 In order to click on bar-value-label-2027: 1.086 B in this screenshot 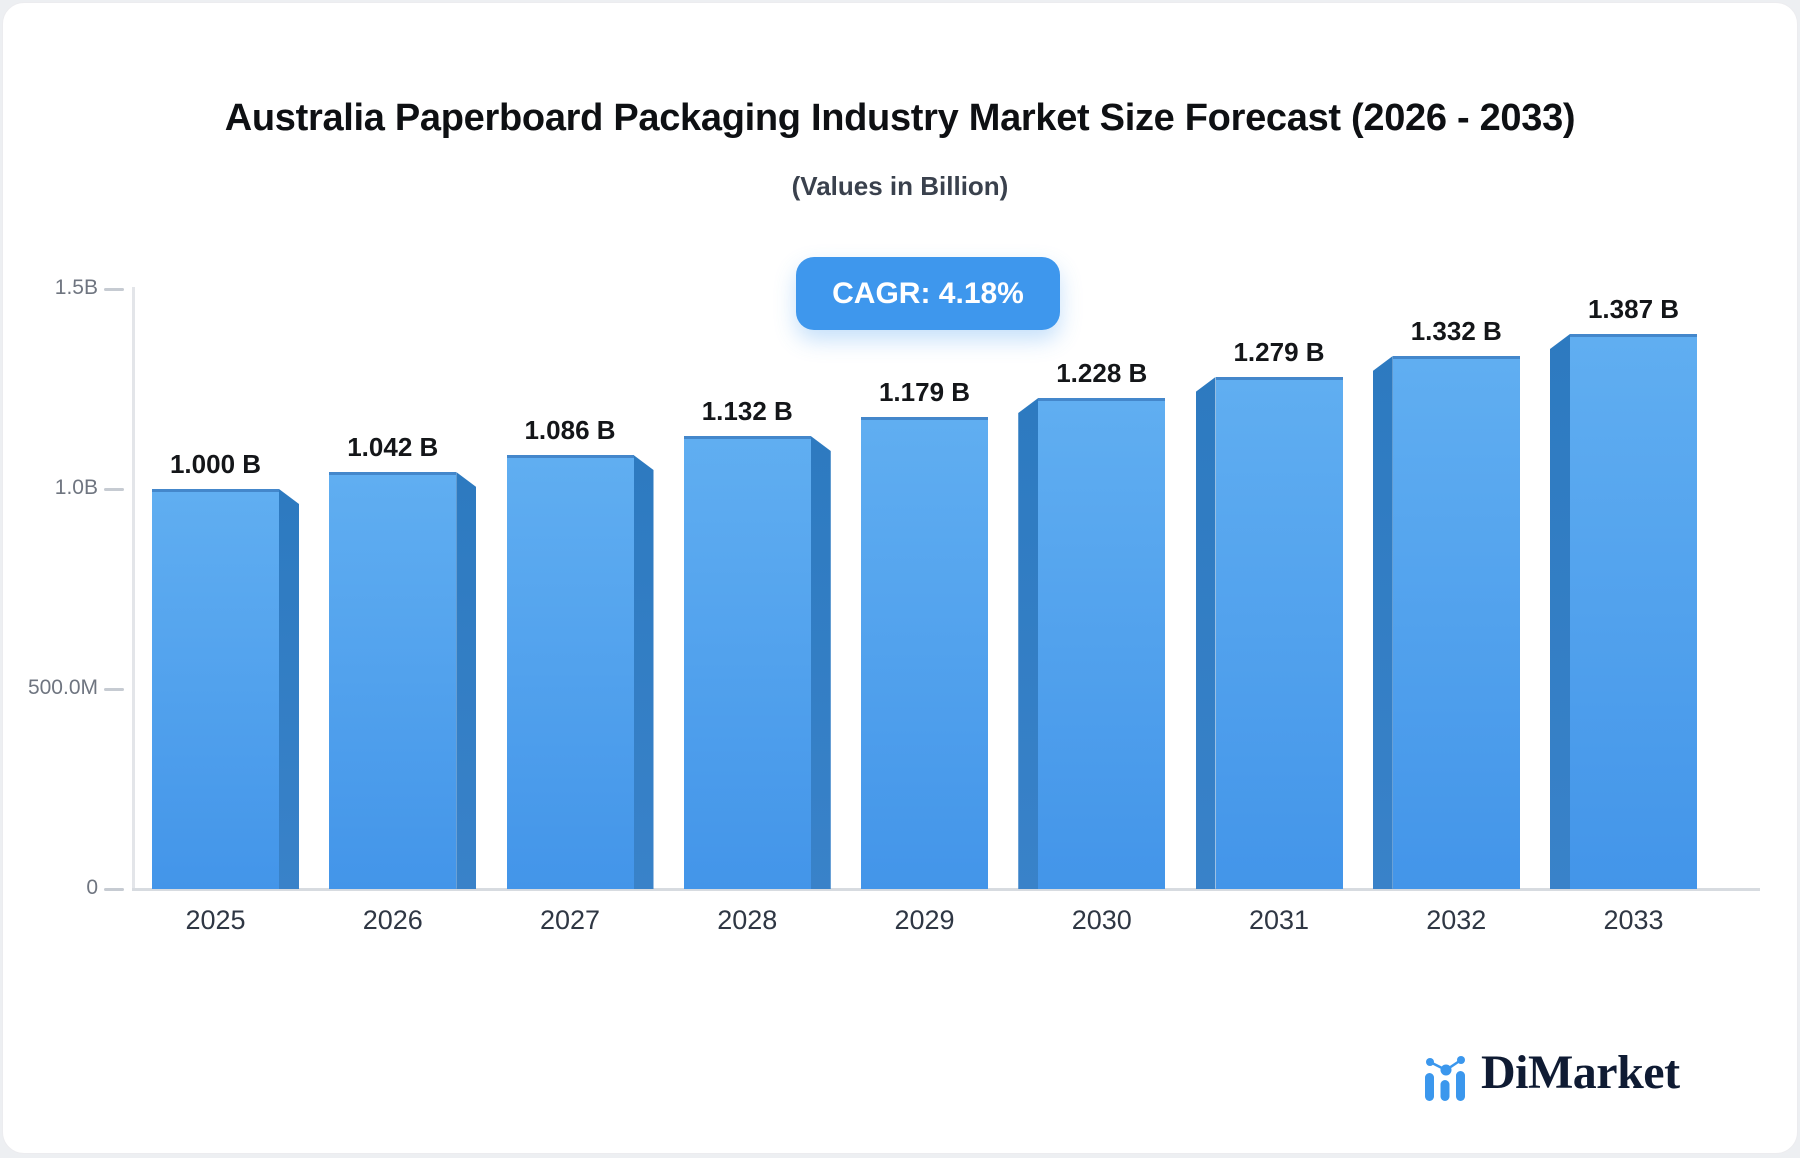, I will do `click(570, 430)`.